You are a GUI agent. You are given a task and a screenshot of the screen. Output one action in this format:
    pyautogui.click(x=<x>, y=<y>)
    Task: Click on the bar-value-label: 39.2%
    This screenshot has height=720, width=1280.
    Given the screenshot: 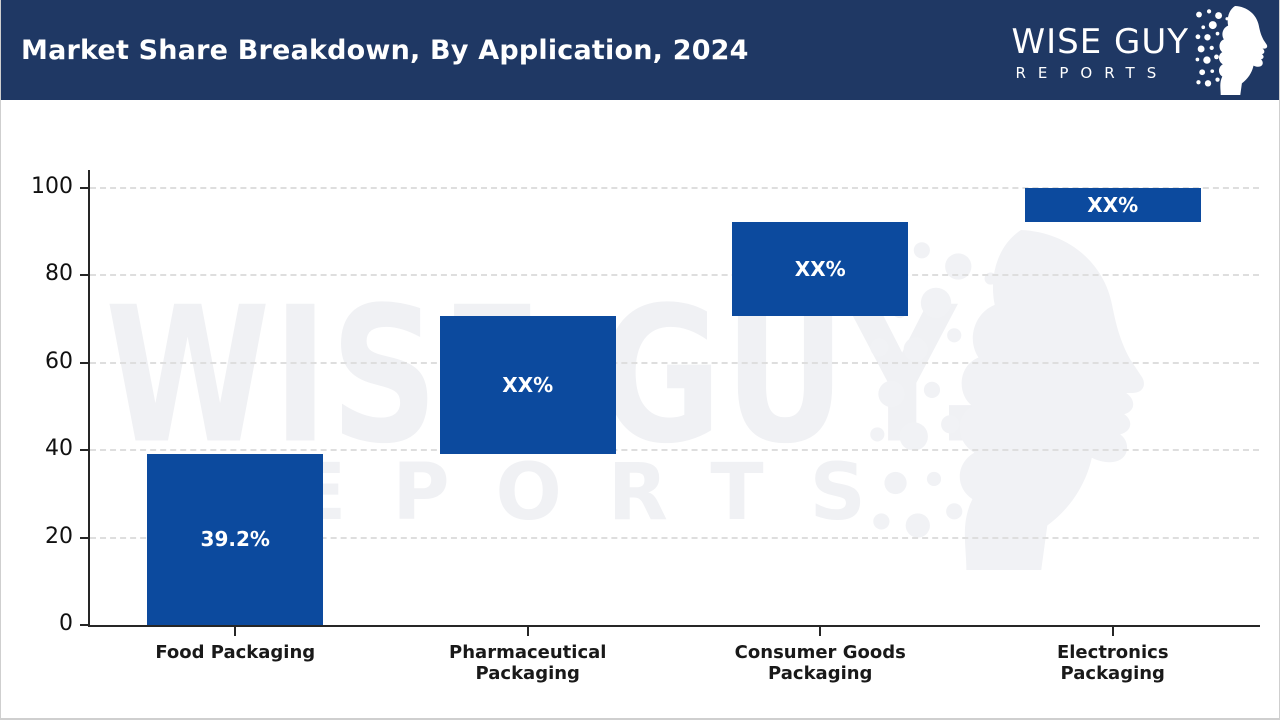 What is the action you would take?
    pyautogui.click(x=235, y=539)
    